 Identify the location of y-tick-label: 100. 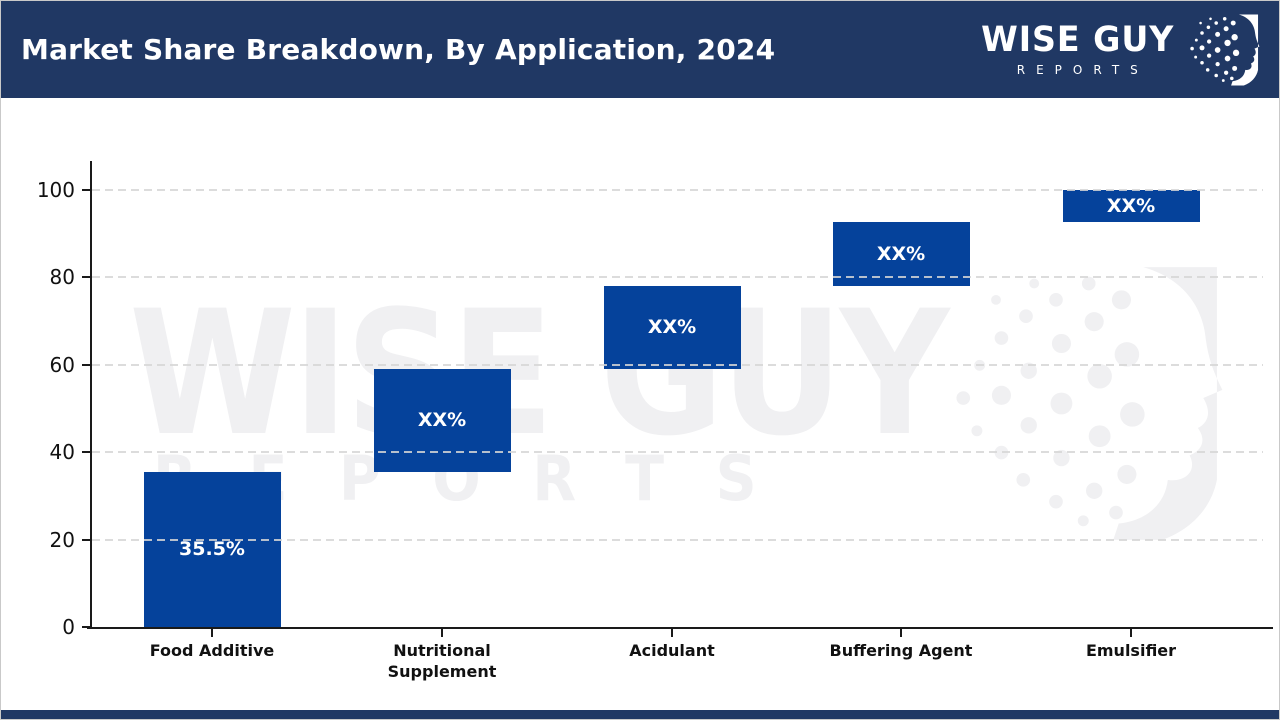
(55, 189).